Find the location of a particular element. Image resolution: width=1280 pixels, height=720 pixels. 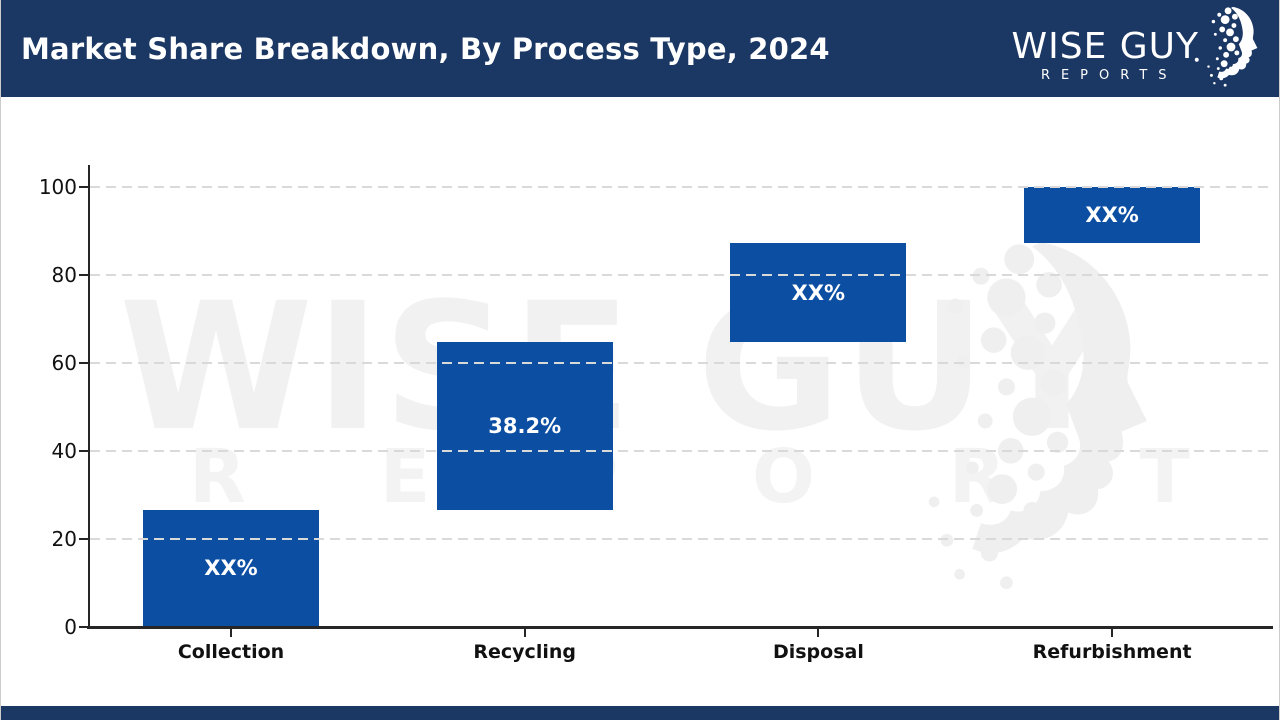

logo-wise-guy-text: WISE GUY is located at coordinates (1105, 46).